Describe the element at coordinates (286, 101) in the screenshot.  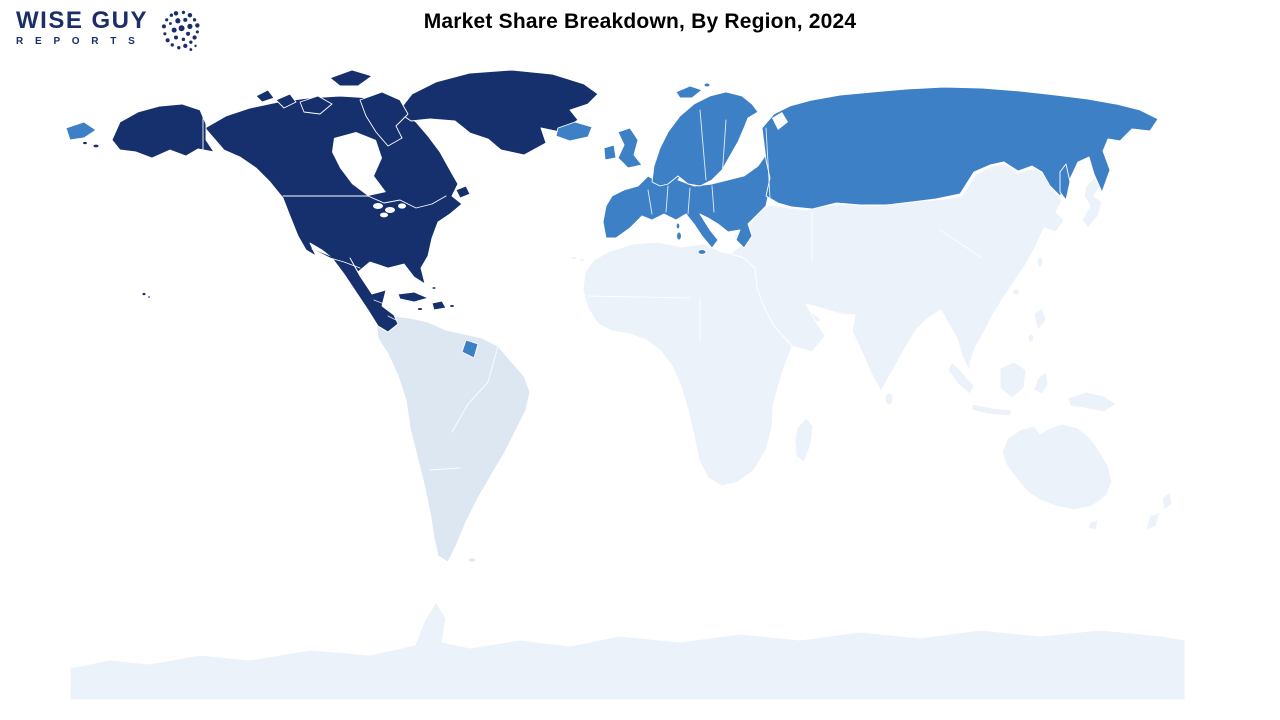
I see `banks-island` at that location.